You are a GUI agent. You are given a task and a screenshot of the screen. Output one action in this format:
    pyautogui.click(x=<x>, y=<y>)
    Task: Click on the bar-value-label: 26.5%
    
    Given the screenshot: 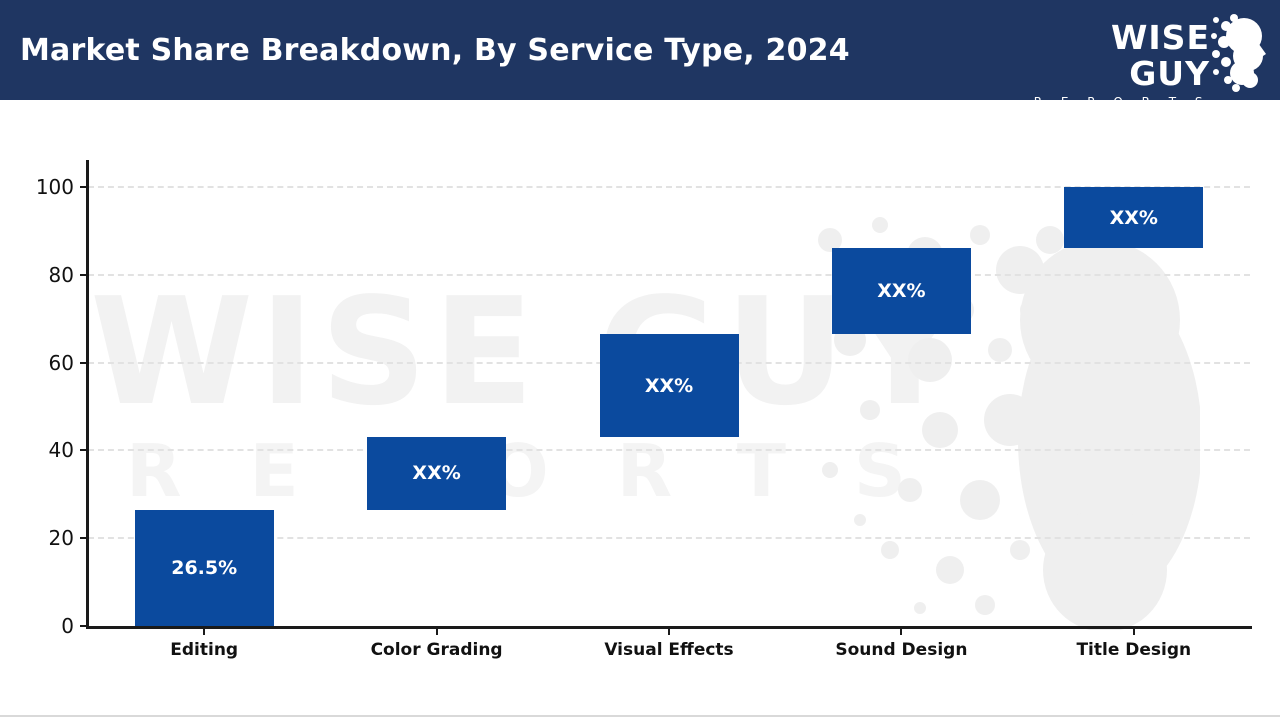 What is the action you would take?
    pyautogui.click(x=204, y=567)
    